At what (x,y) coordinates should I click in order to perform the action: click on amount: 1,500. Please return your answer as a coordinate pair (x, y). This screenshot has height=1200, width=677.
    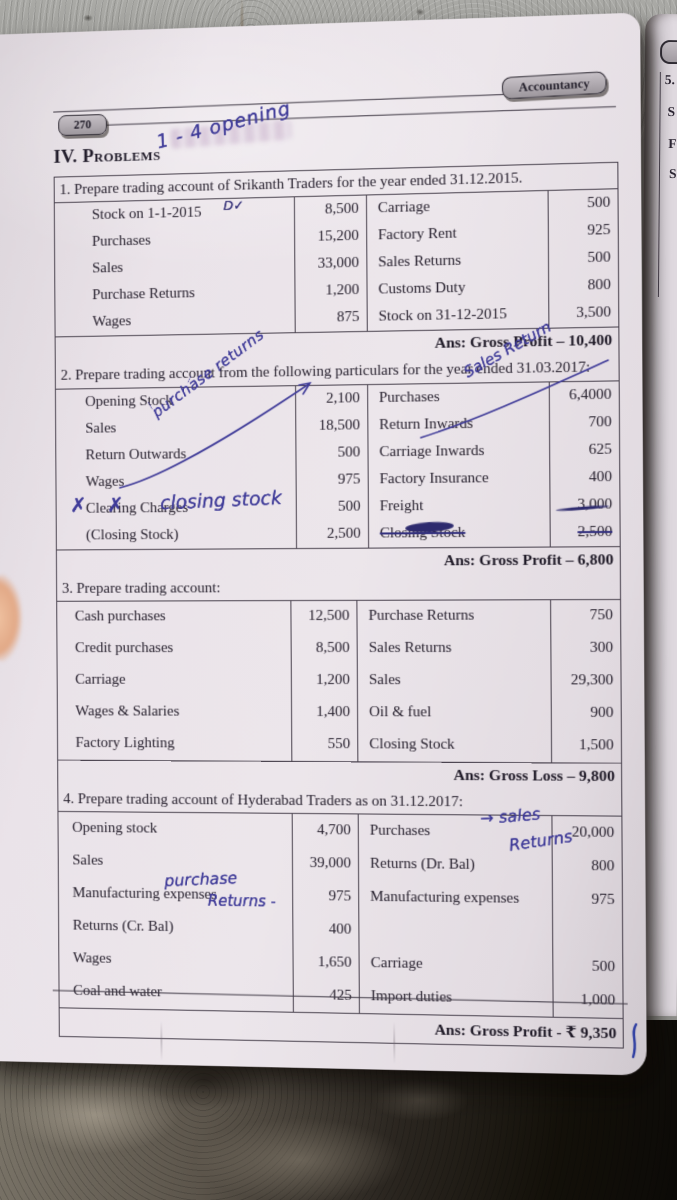
    Looking at the image, I should click on (586, 746).